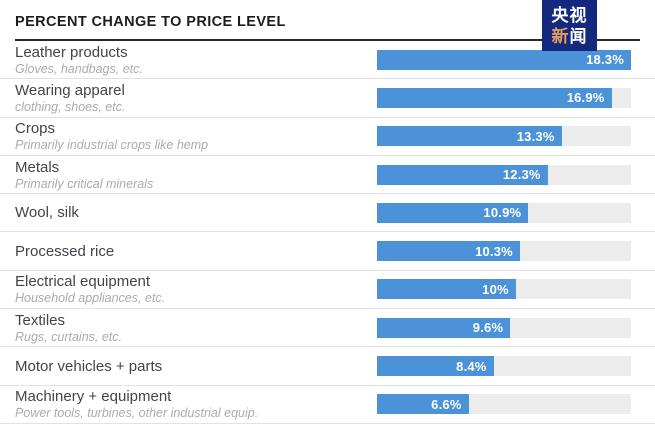 This screenshot has height=426, width=655. I want to click on bar-value-label: 10.3%, so click(494, 251).